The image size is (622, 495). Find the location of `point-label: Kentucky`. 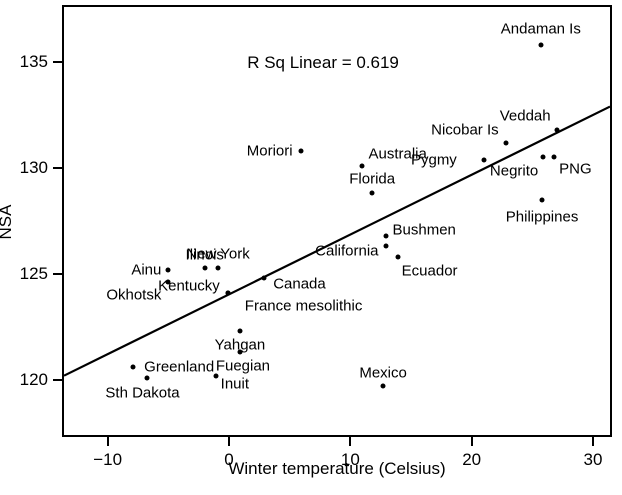

point-label: Kentucky is located at coordinates (189, 286).